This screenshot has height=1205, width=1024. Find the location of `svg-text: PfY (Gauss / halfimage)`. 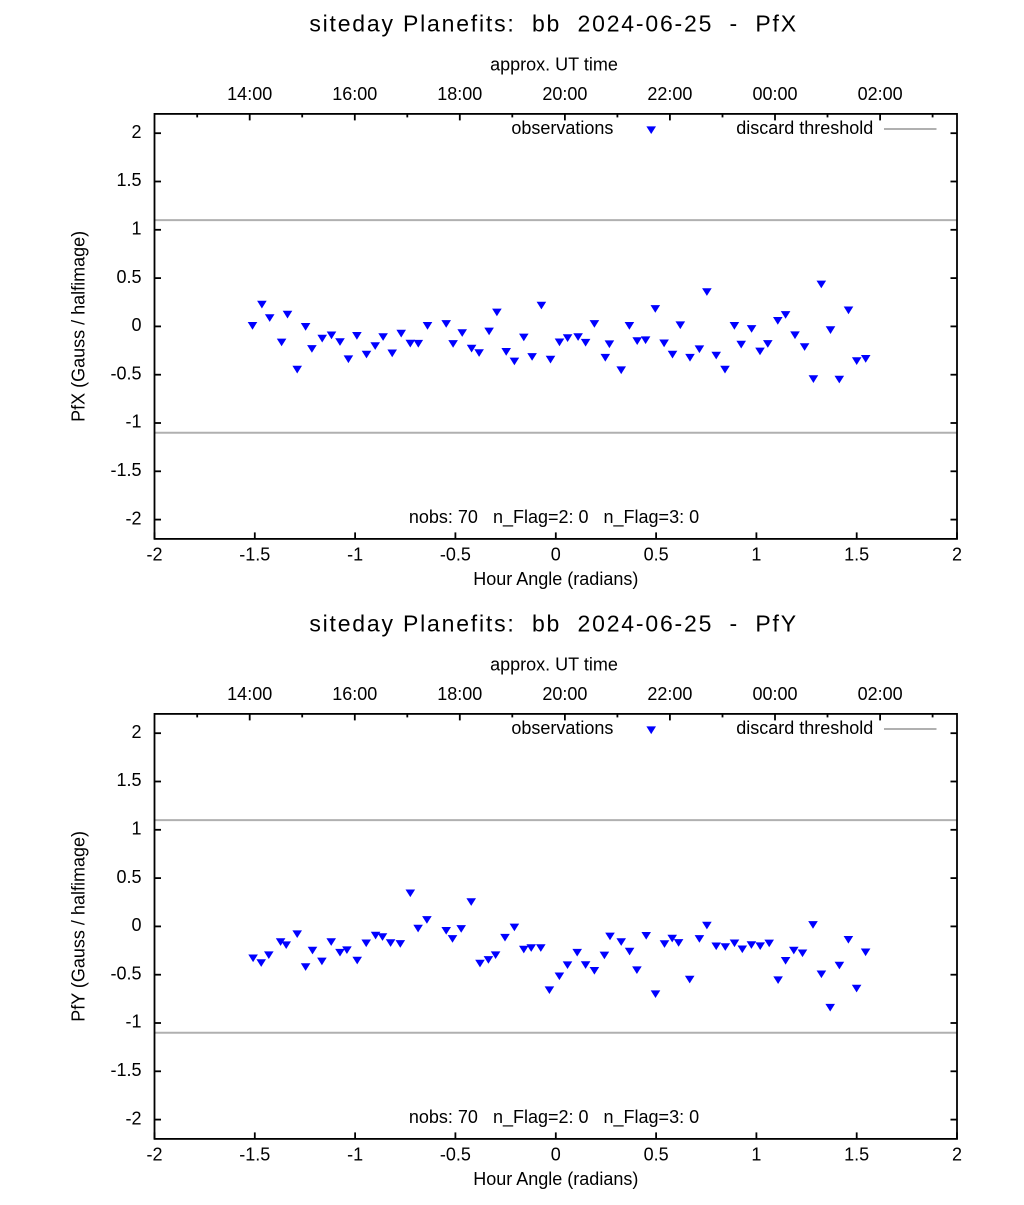

svg-text: PfY (Gauss / halfimage) is located at coordinates (79, 926).